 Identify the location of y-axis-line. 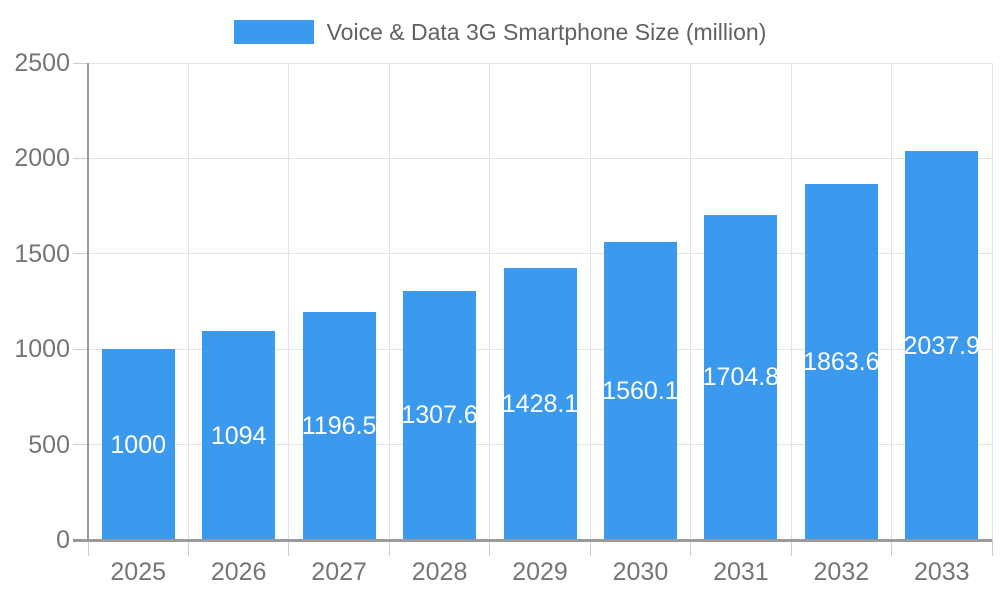
(87, 301).